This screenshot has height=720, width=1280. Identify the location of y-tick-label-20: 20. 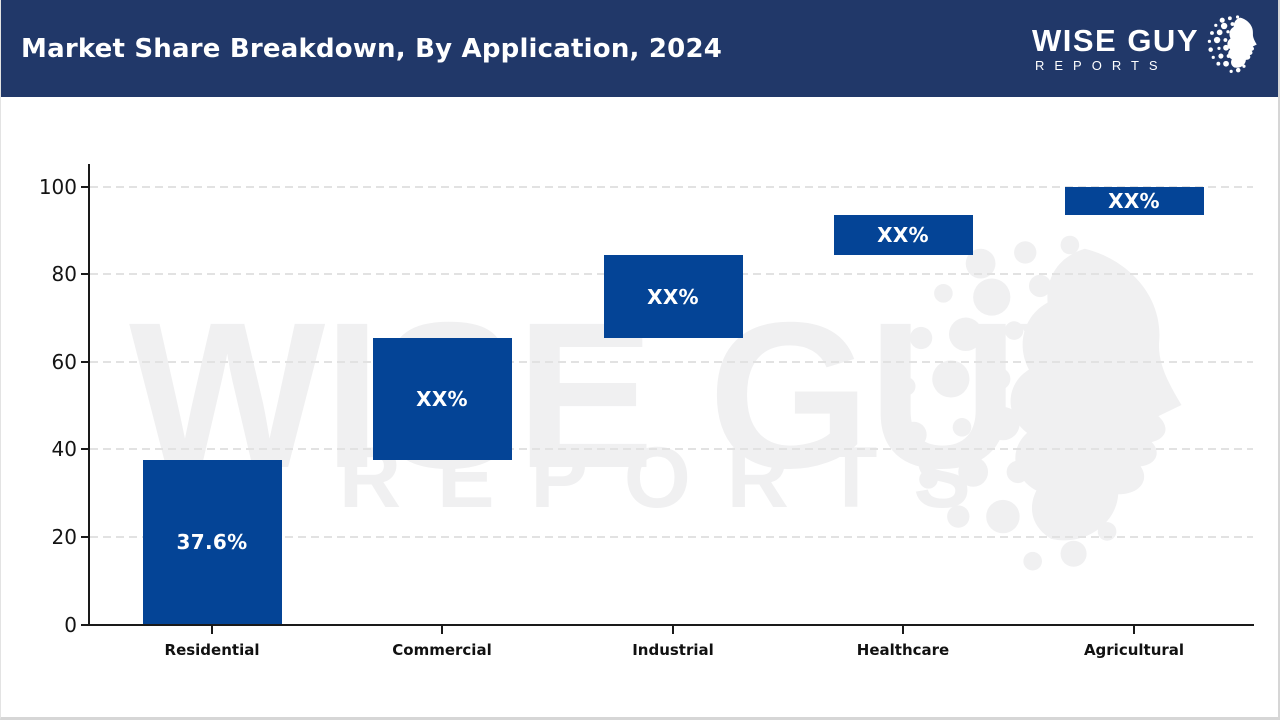
(64, 536).